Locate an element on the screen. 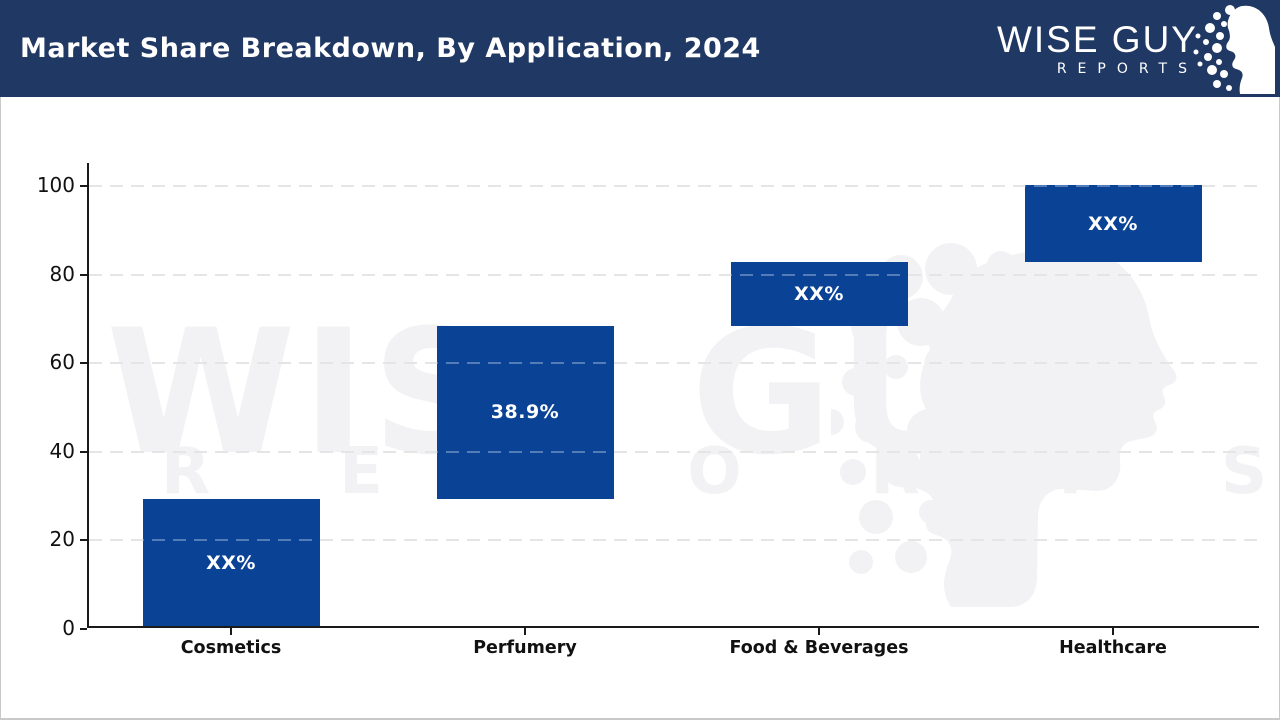 The height and width of the screenshot is (720, 1280). x-category-label: Cosmetics is located at coordinates (231, 648).